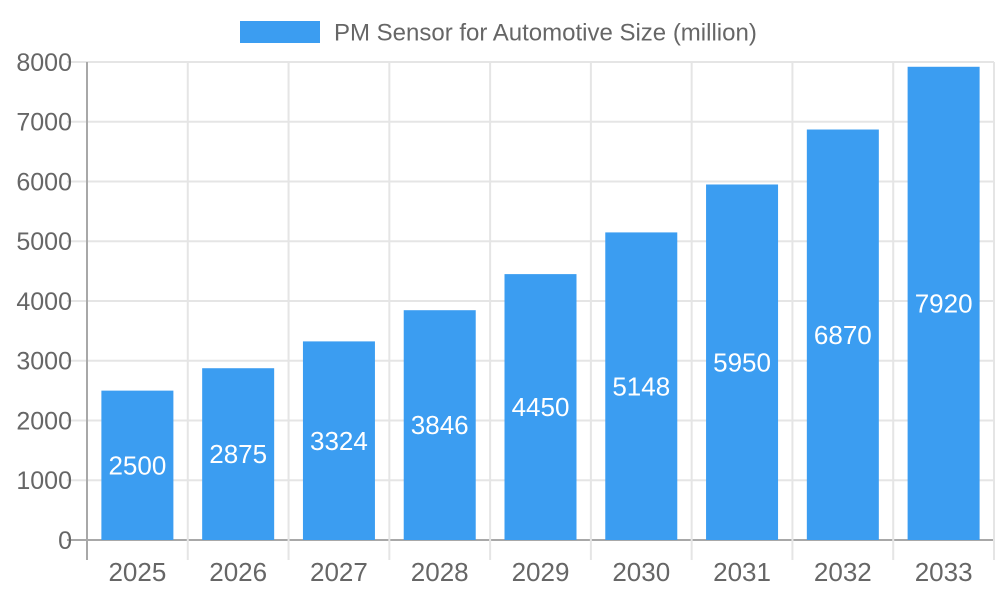  Describe the element at coordinates (44, 63) in the screenshot. I see `y-axis-tick-label: 8000` at that location.